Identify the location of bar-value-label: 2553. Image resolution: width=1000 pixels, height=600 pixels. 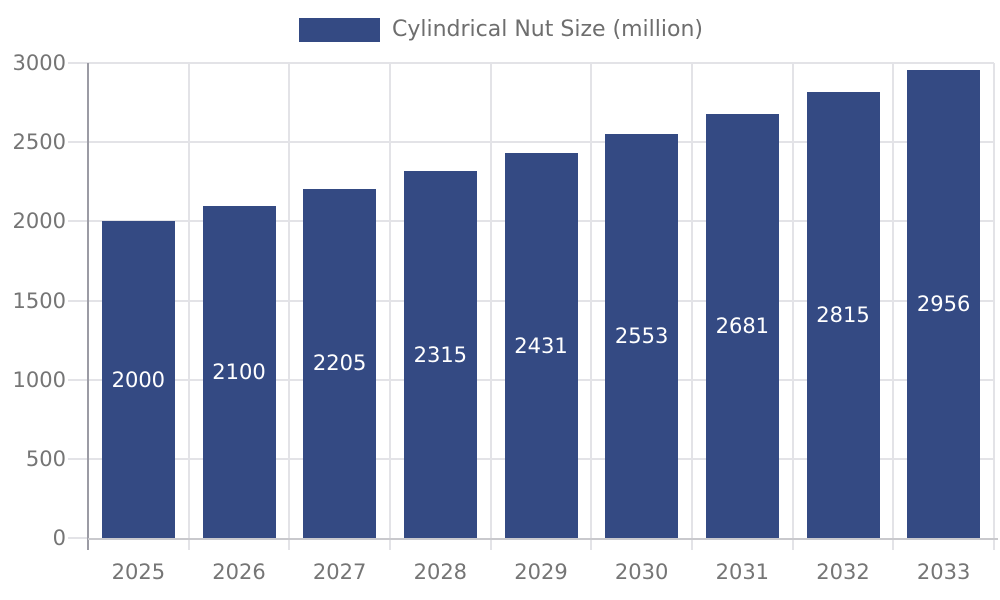
(641, 335).